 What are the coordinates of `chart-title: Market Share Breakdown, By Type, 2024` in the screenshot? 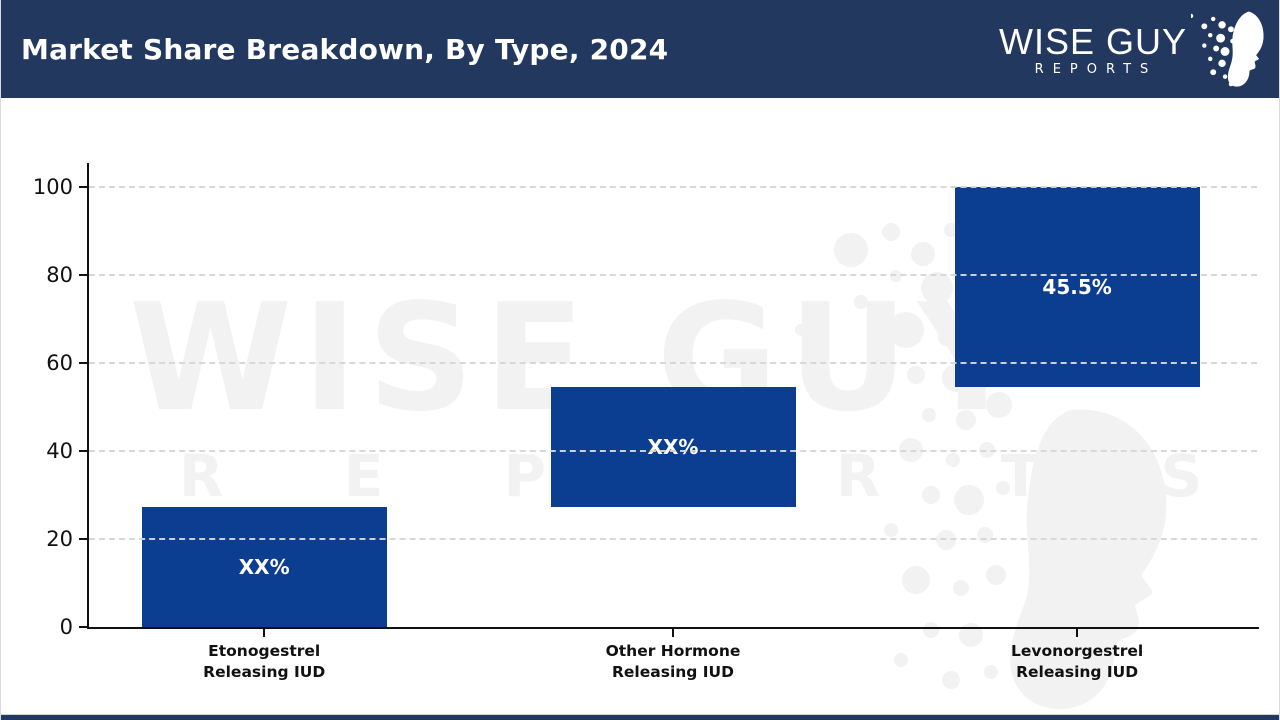 It's located at (345, 49).